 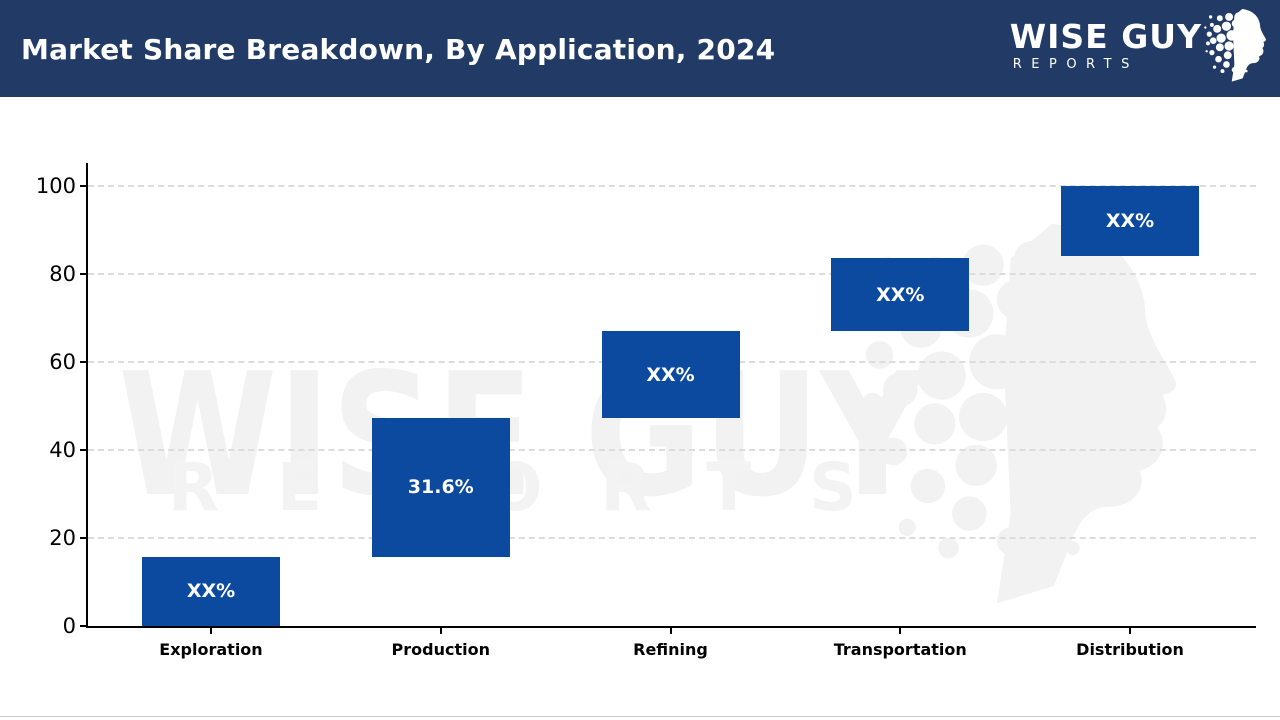 I want to click on y-tick-label-100: 100, so click(x=55, y=186).